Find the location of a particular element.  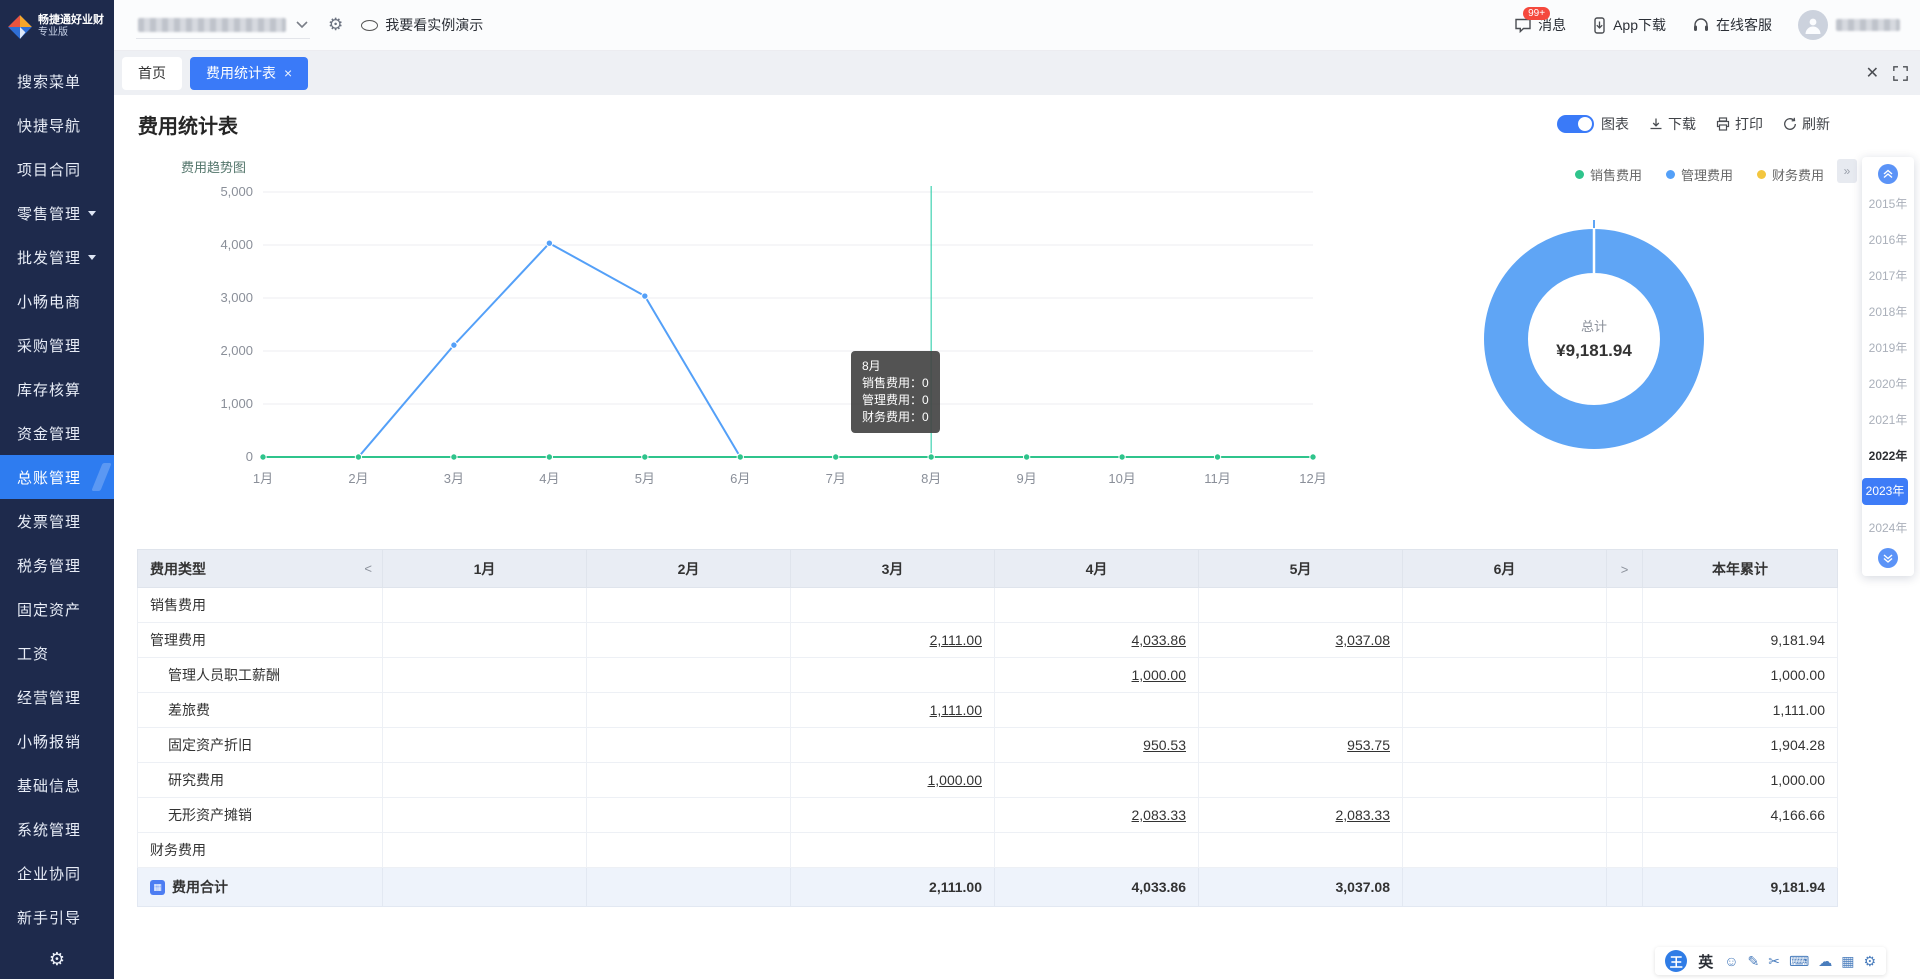

sidebar-item-11: 税务管理 is located at coordinates (57, 565).